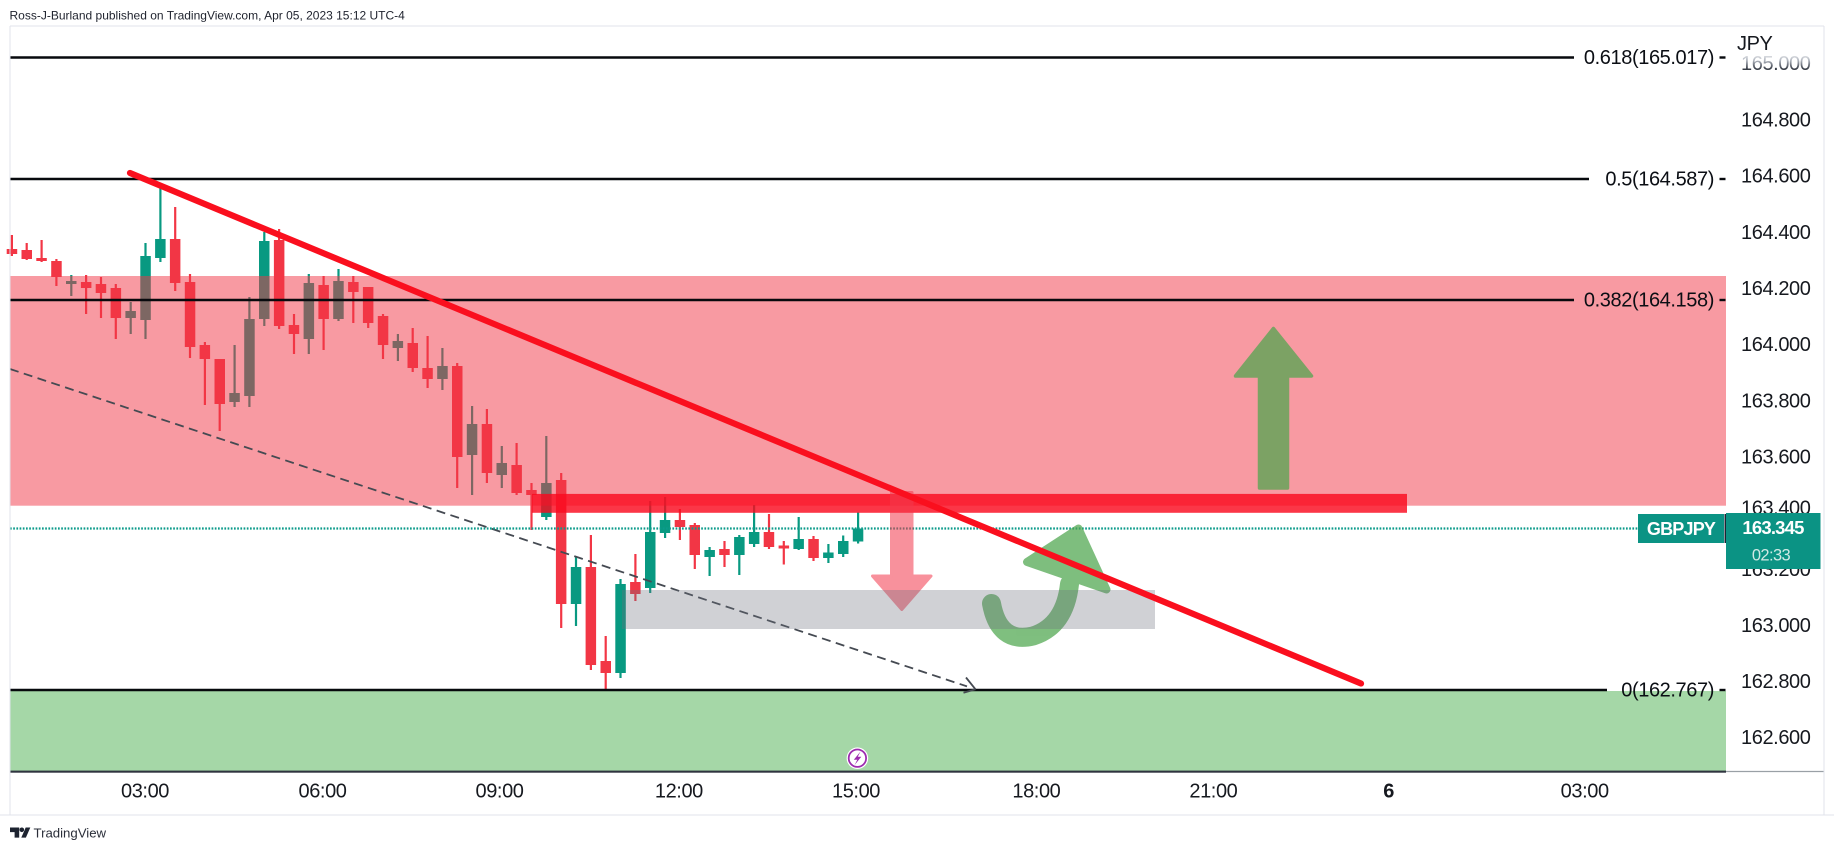 Image resolution: width=1834 pixels, height=855 pixels. What do you see at coordinates (1036, 792) in the screenshot?
I see `svg-text: 18:00` at bounding box center [1036, 792].